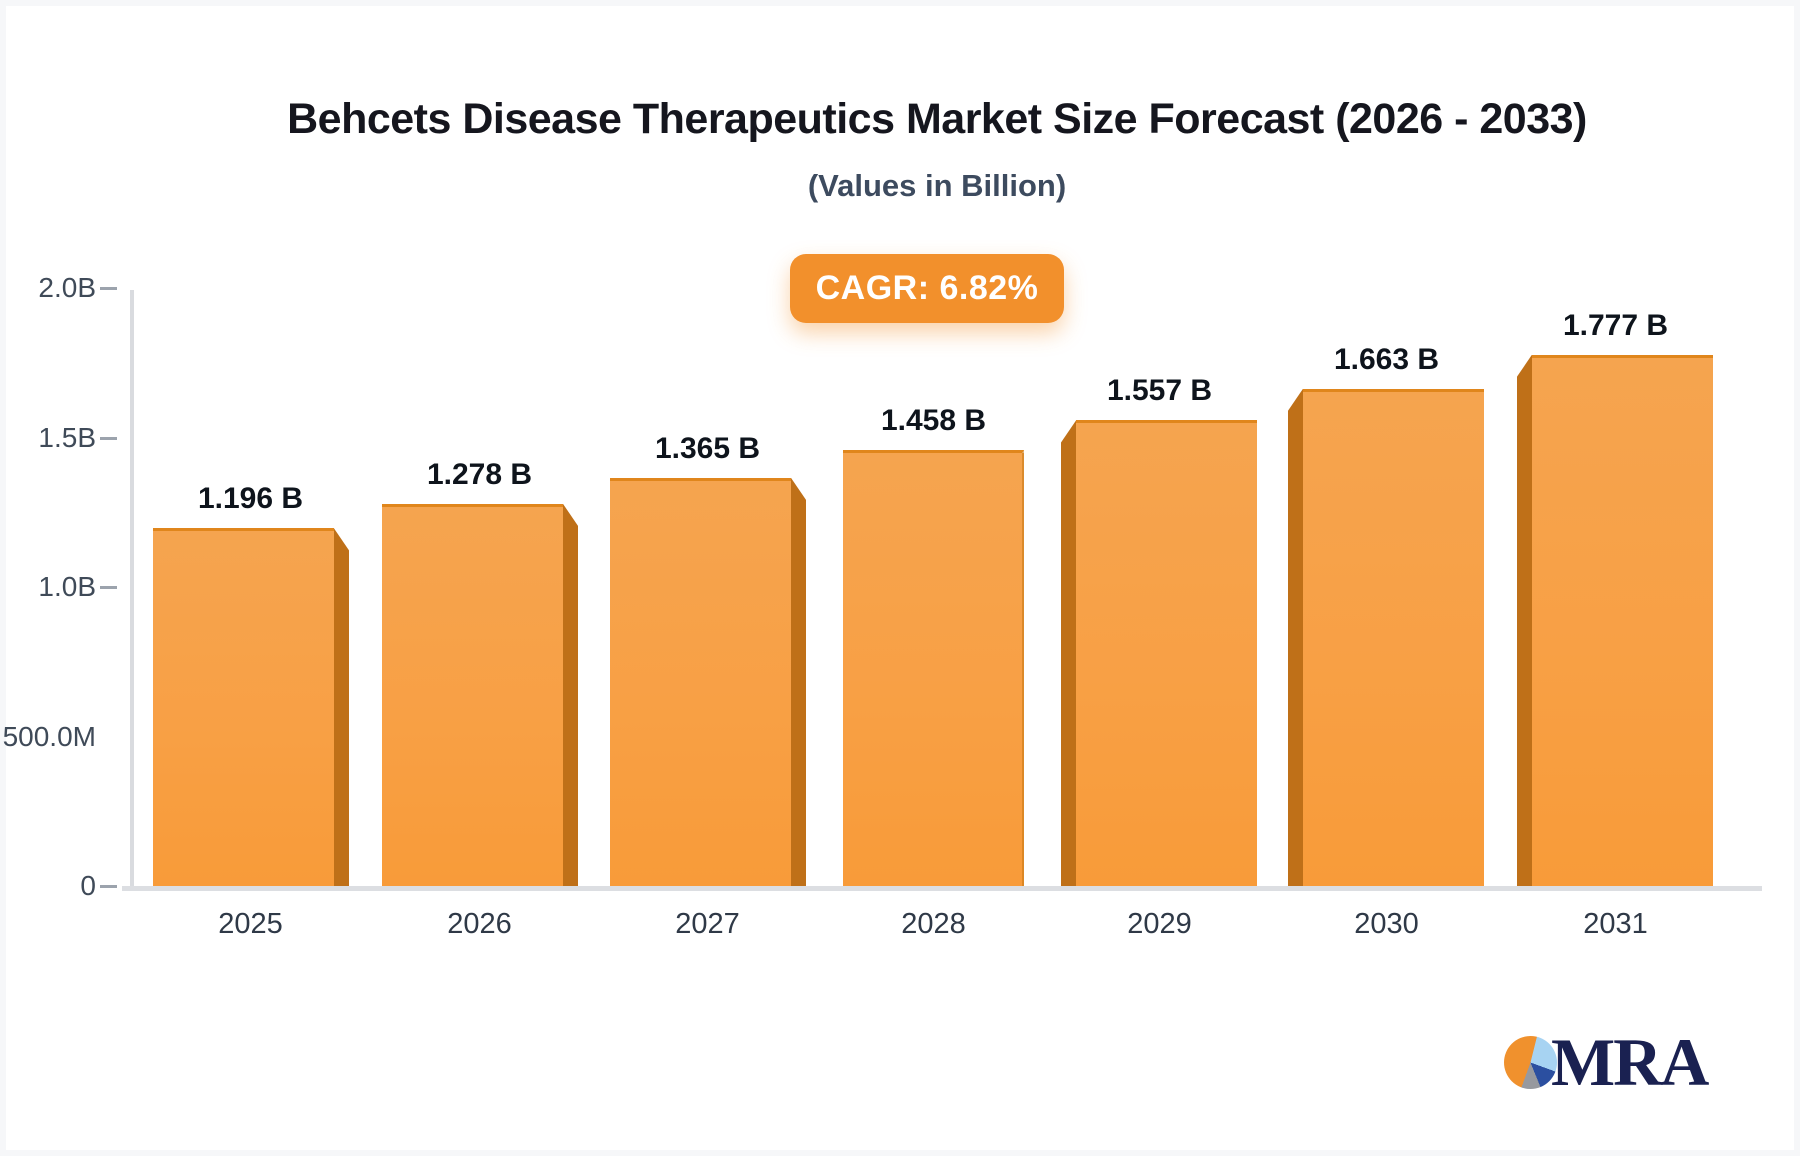 The width and height of the screenshot is (1800, 1156). What do you see at coordinates (67, 586) in the screenshot?
I see `y-tick-label: 1.0B` at bounding box center [67, 586].